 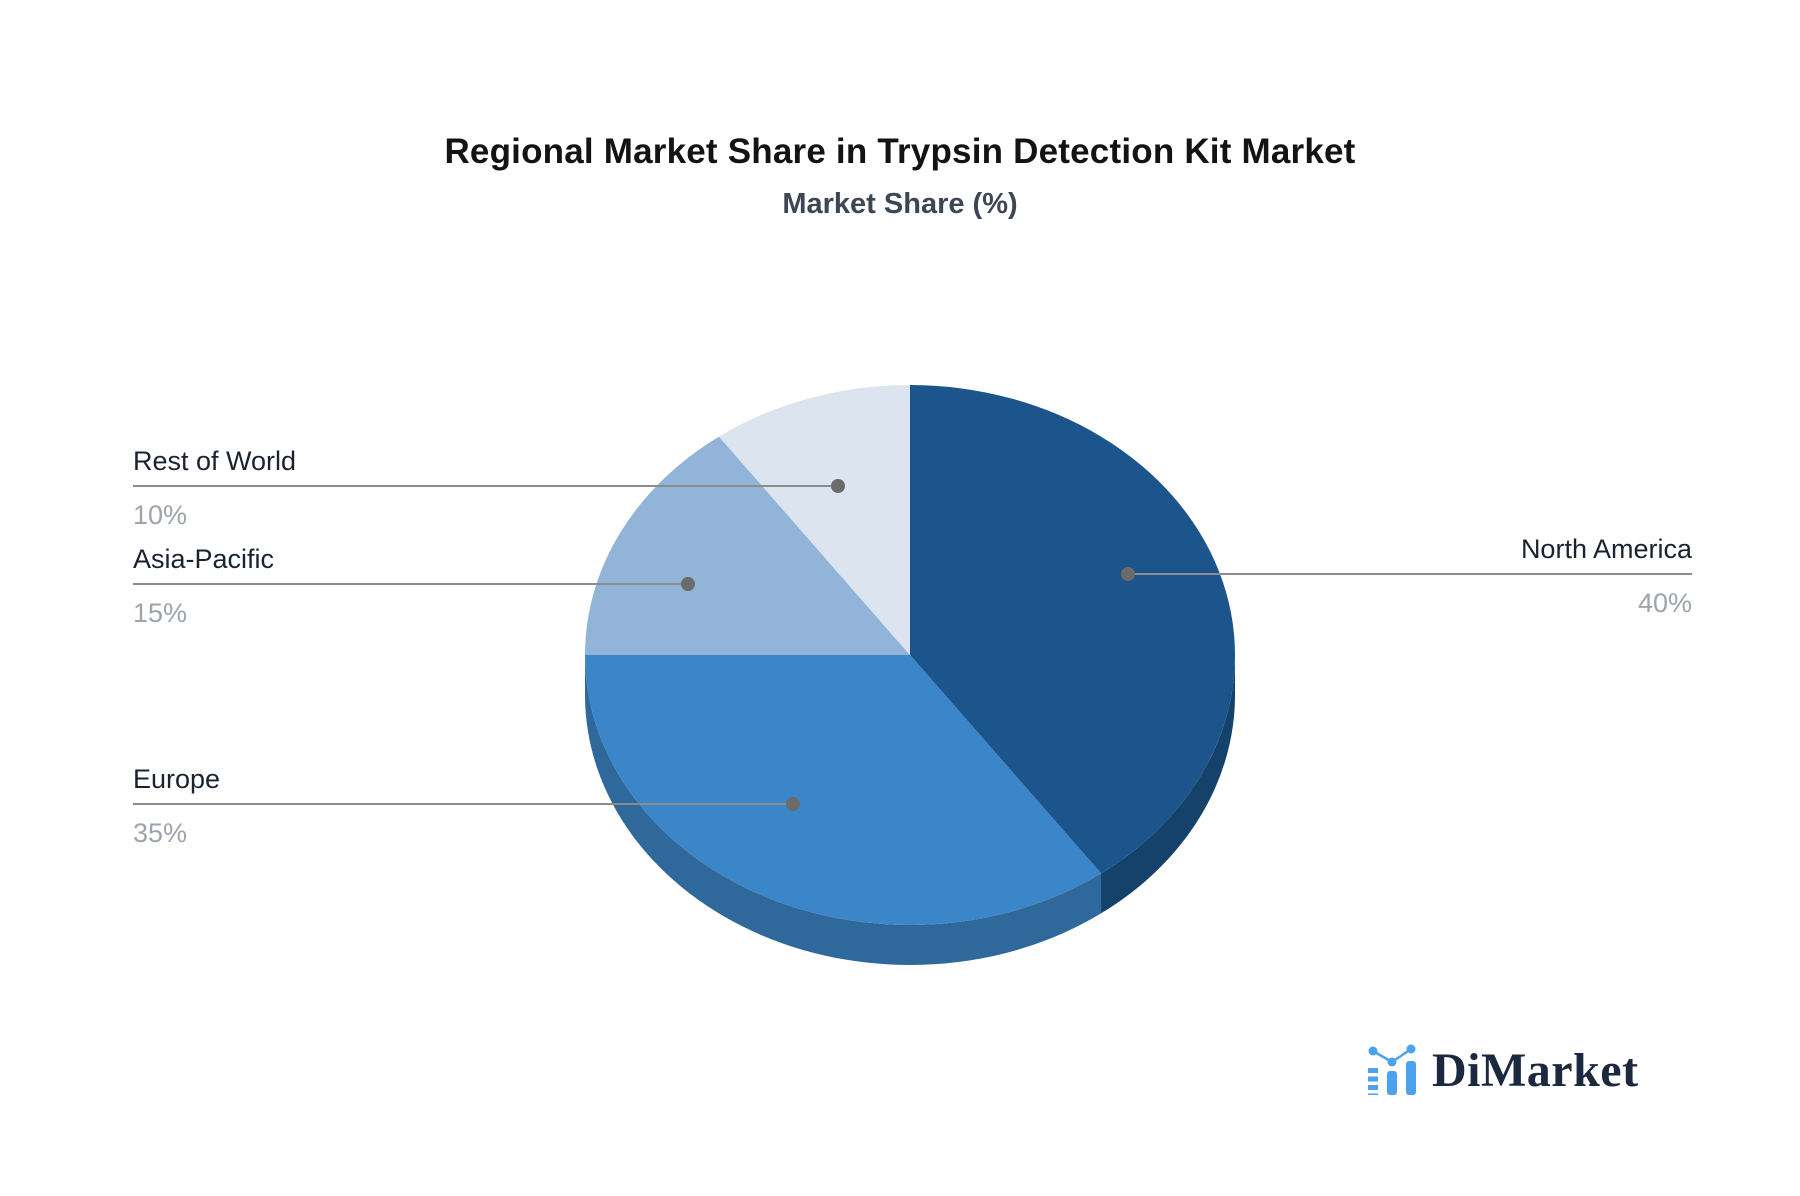 I want to click on leader-dot-north-america, so click(x=1128, y=574).